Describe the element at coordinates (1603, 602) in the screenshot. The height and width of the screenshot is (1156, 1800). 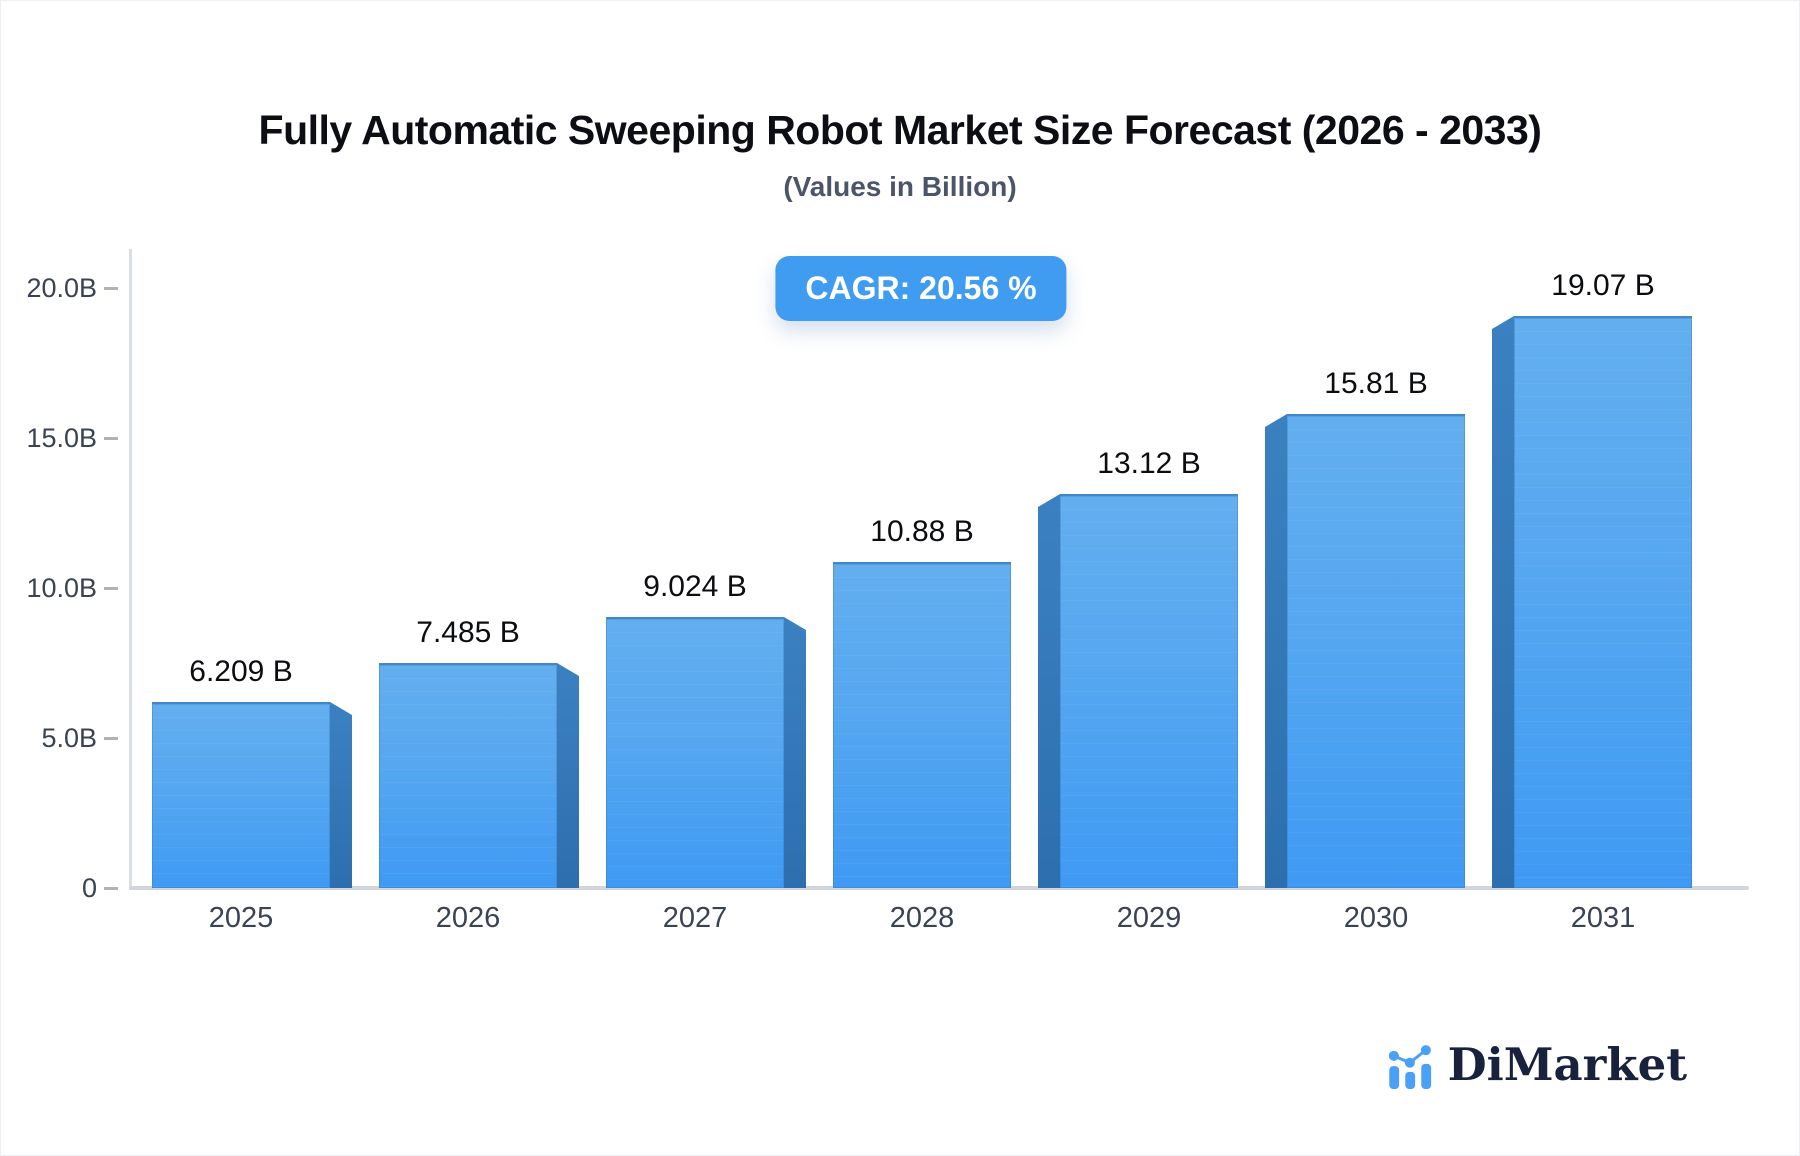
I see `bar-2031` at that location.